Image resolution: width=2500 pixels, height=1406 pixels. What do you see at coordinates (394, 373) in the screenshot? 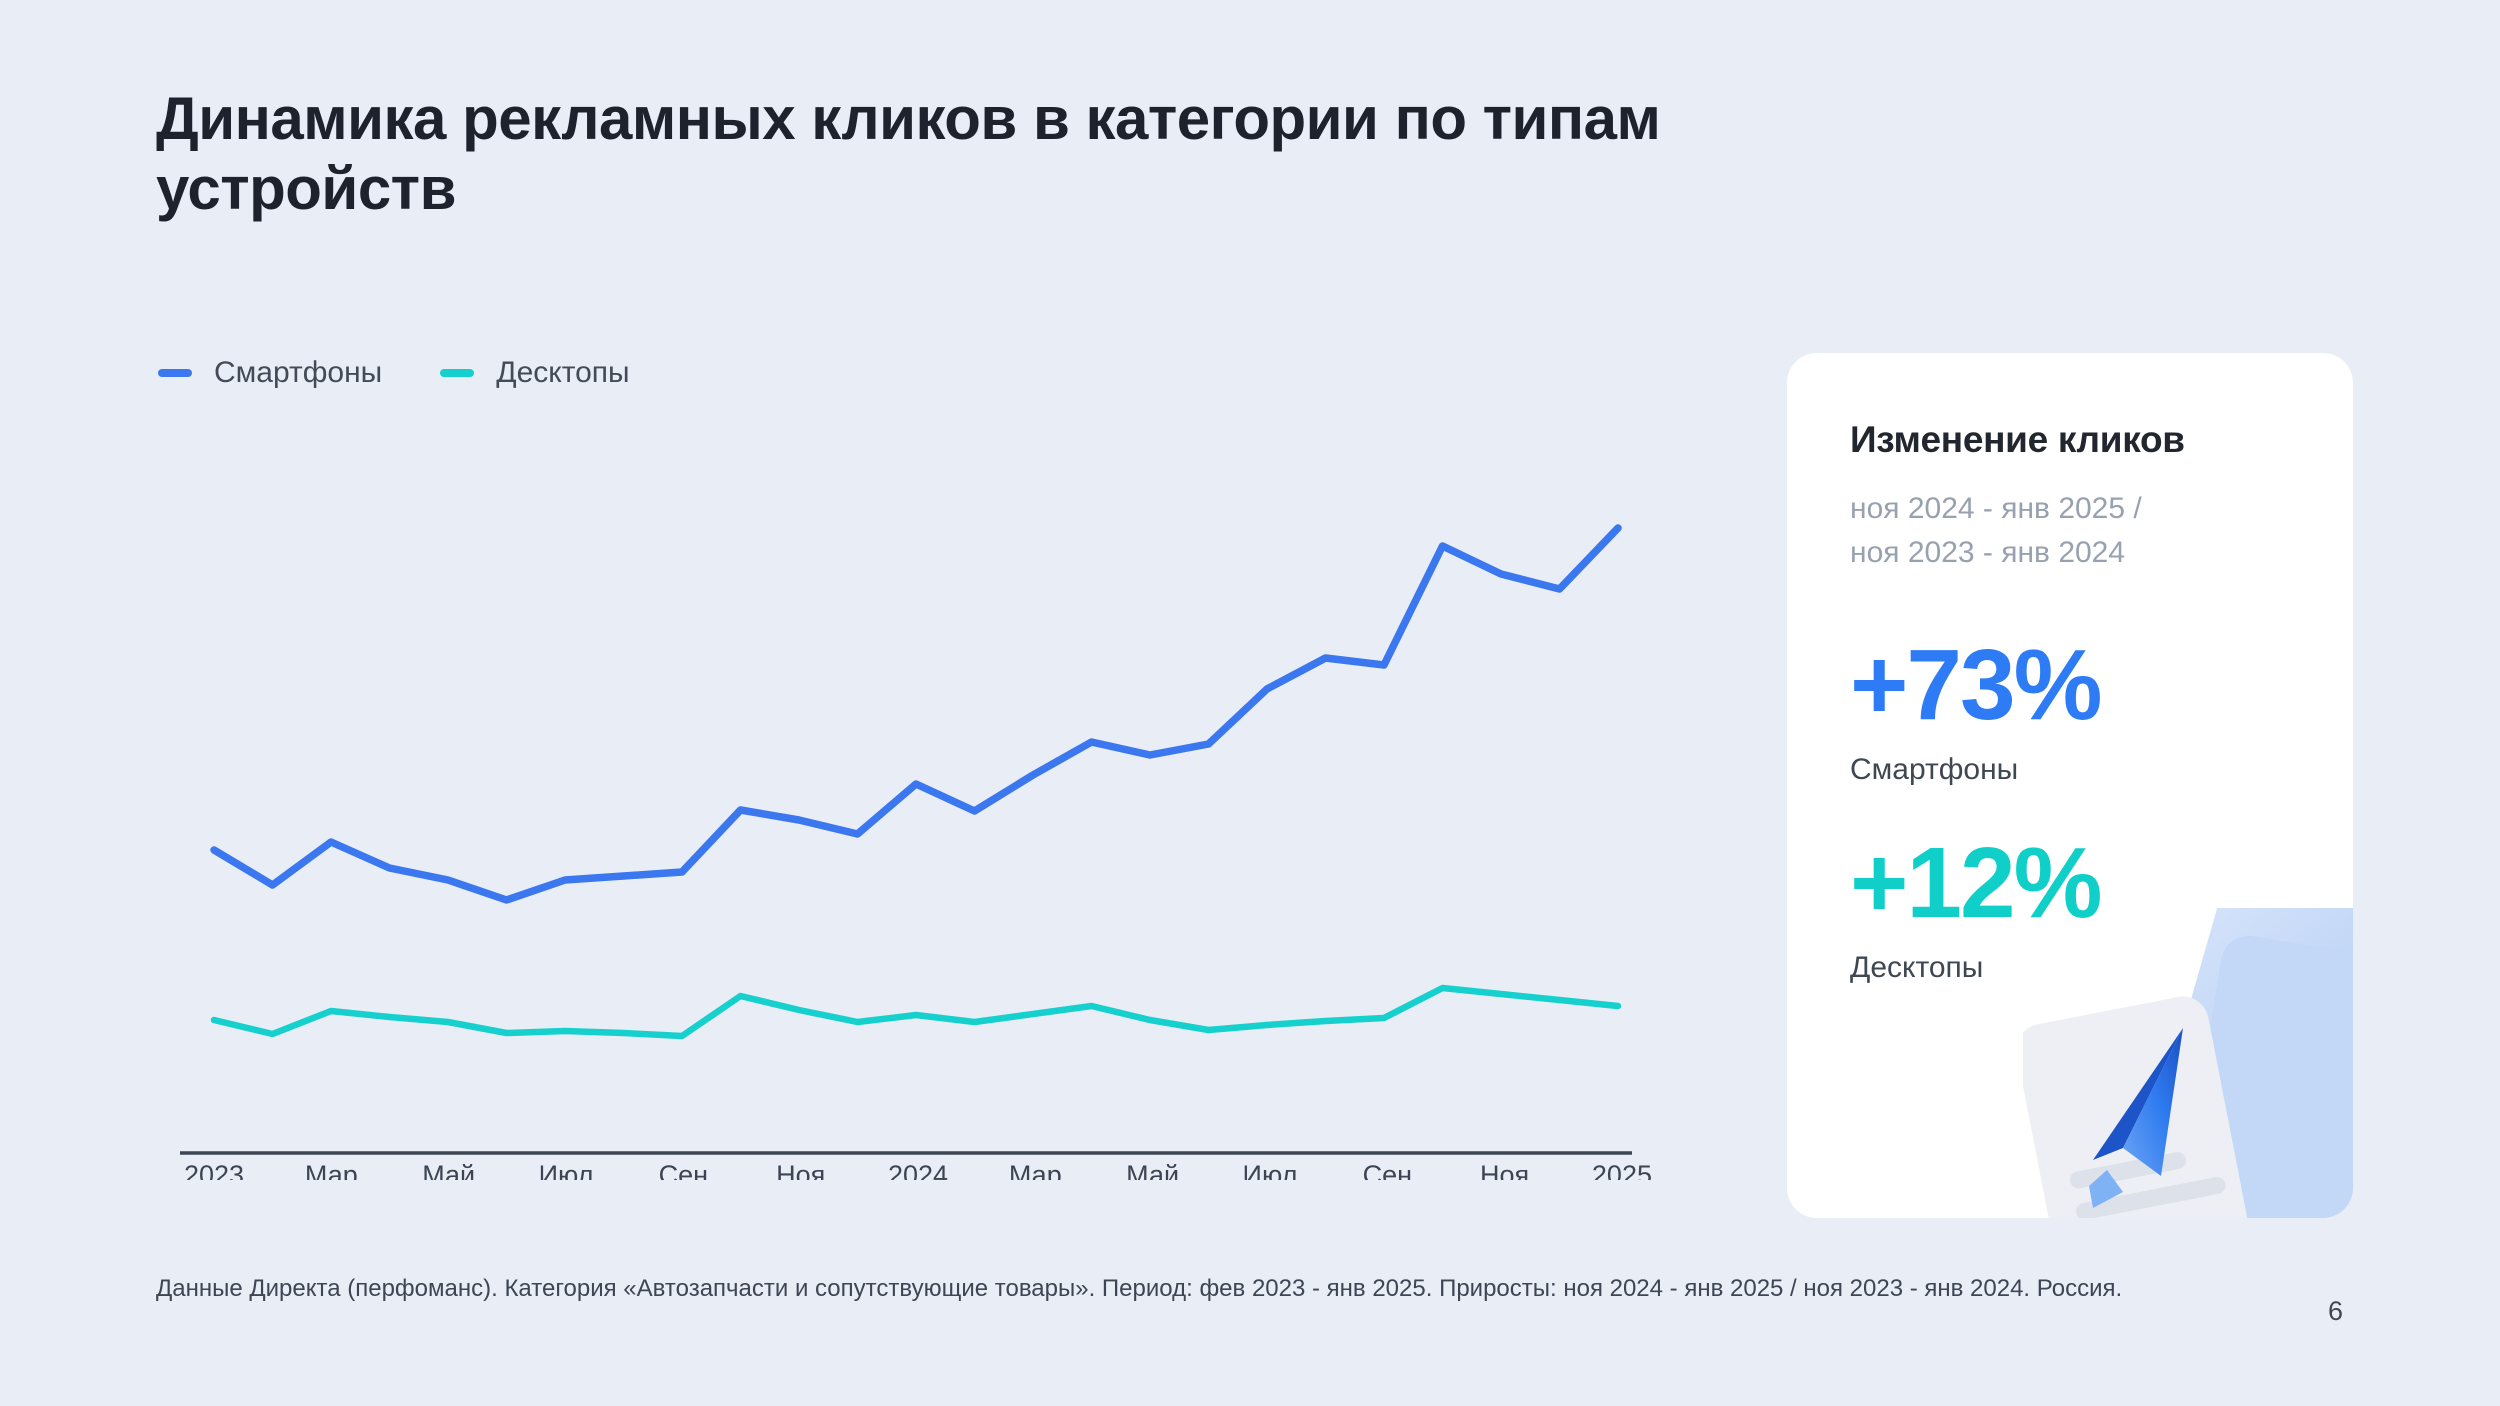
I see `chart-legend: Смартфоны Десктопы` at bounding box center [394, 373].